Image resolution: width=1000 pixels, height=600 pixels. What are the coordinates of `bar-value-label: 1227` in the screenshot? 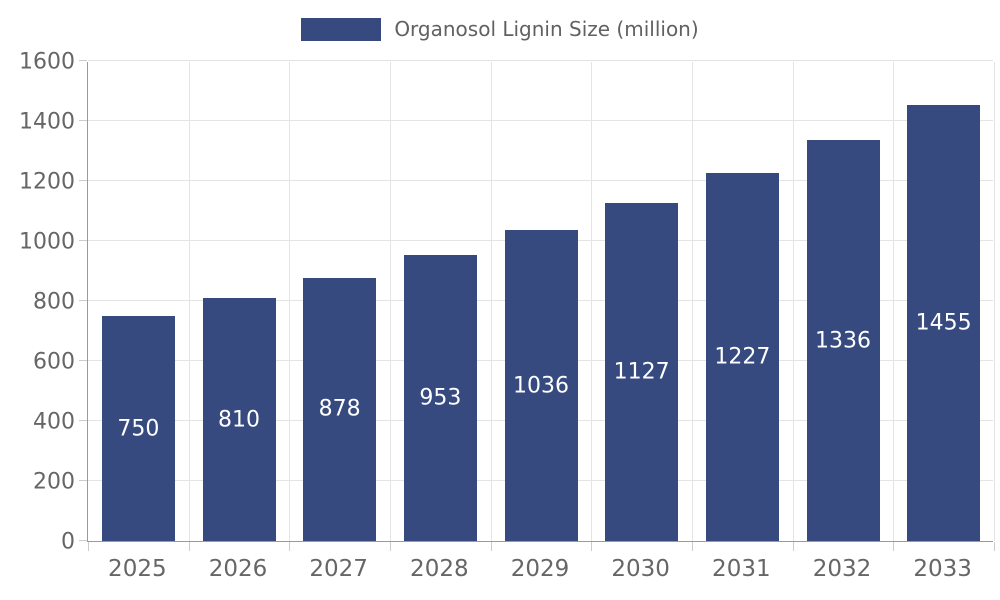 It's located at (742, 357).